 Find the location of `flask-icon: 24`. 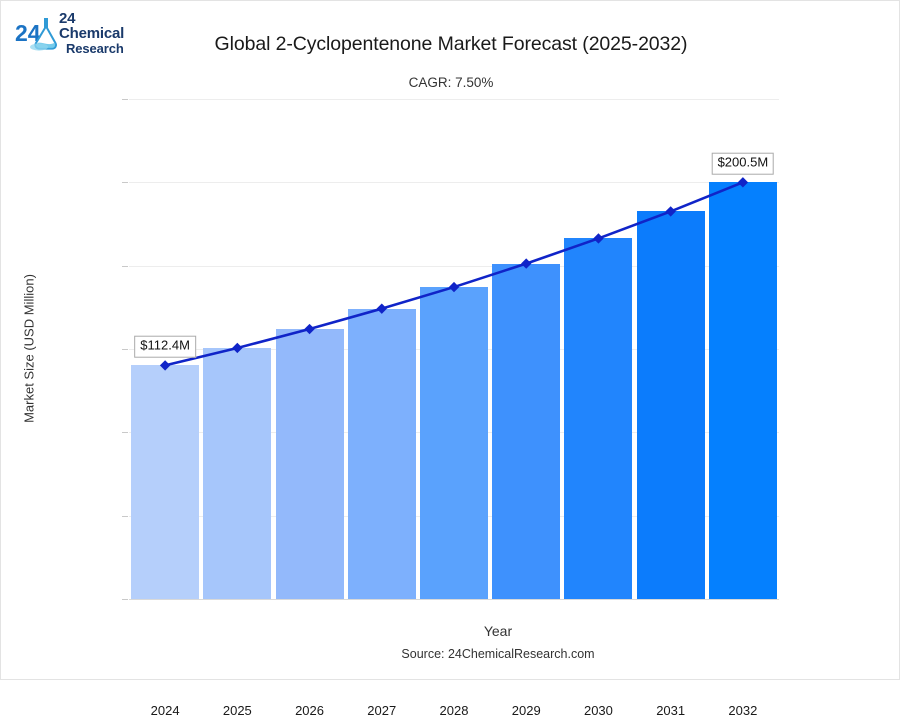

flask-icon: 24 is located at coordinates (38, 33).